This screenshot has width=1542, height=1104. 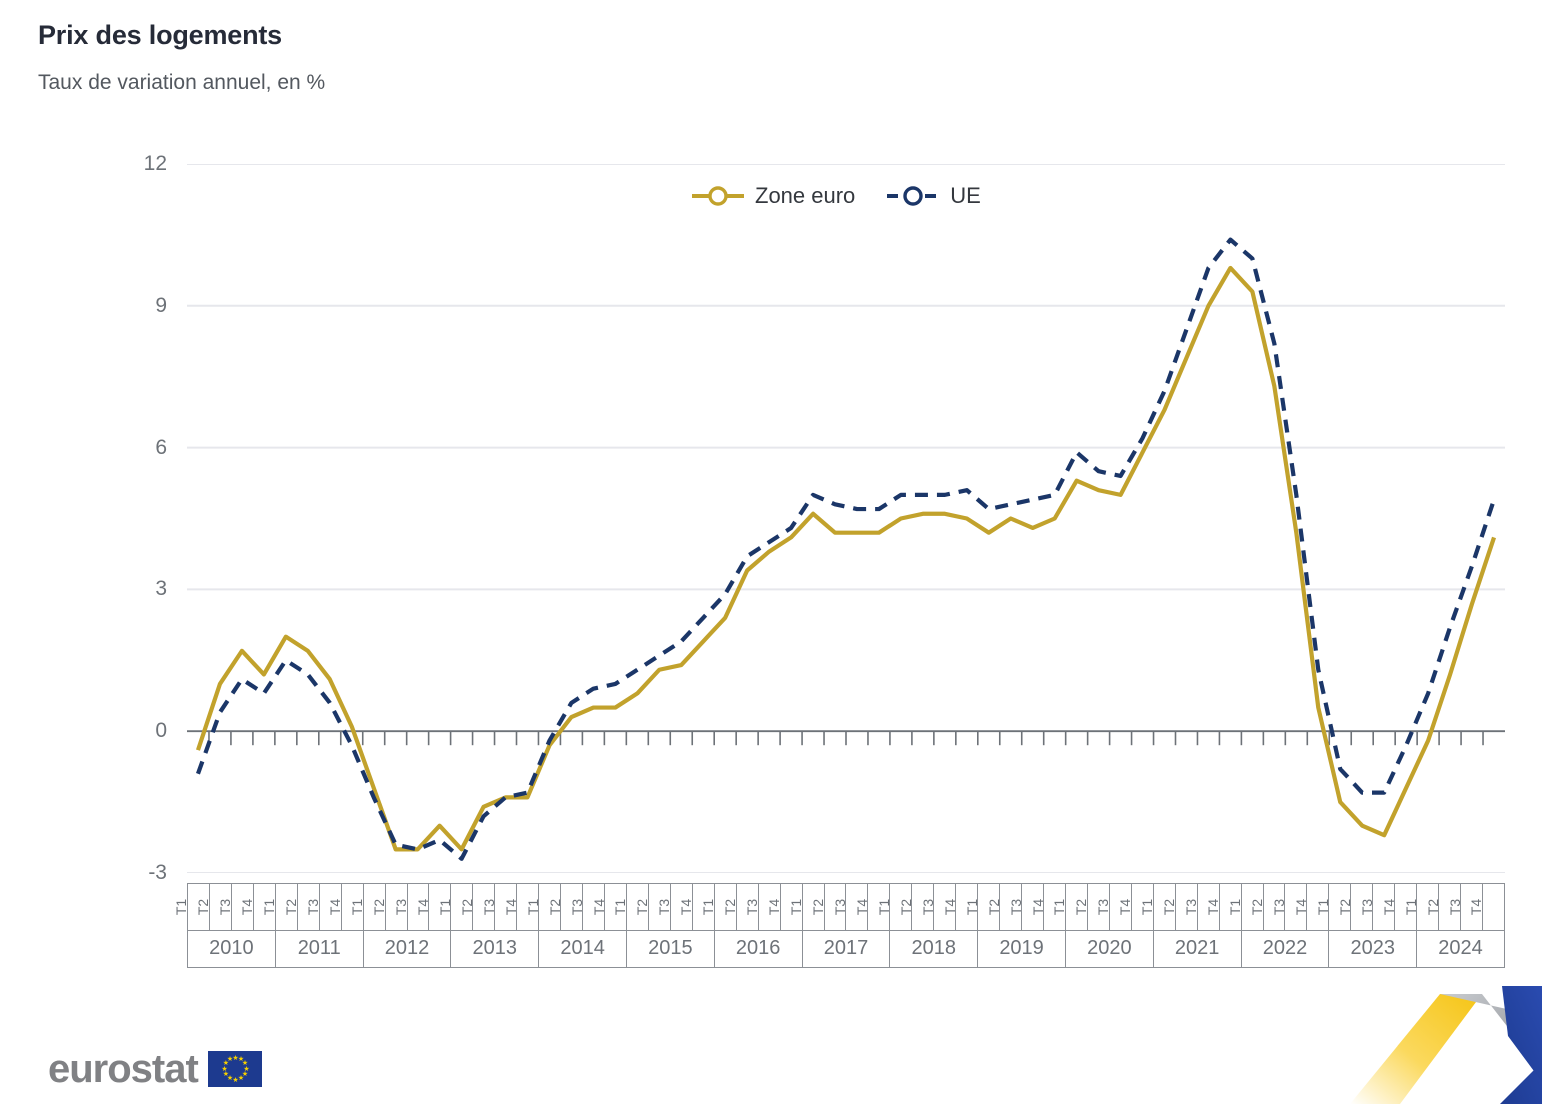 I want to click on x-axis-year-group: T1 T2 T3 T4 2019, so click(x=1015, y=925).